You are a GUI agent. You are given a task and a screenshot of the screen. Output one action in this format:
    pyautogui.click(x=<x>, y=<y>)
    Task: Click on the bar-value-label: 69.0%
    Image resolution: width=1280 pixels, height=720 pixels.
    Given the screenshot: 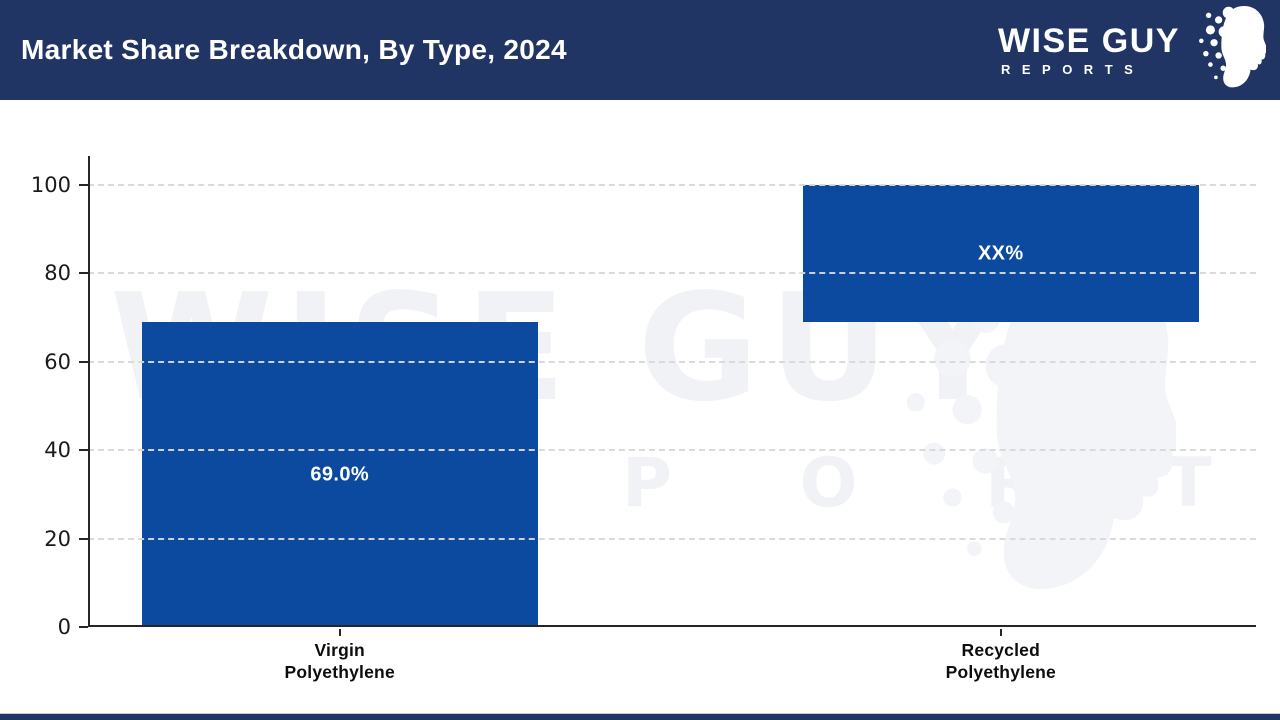 What is the action you would take?
    pyautogui.click(x=340, y=474)
    